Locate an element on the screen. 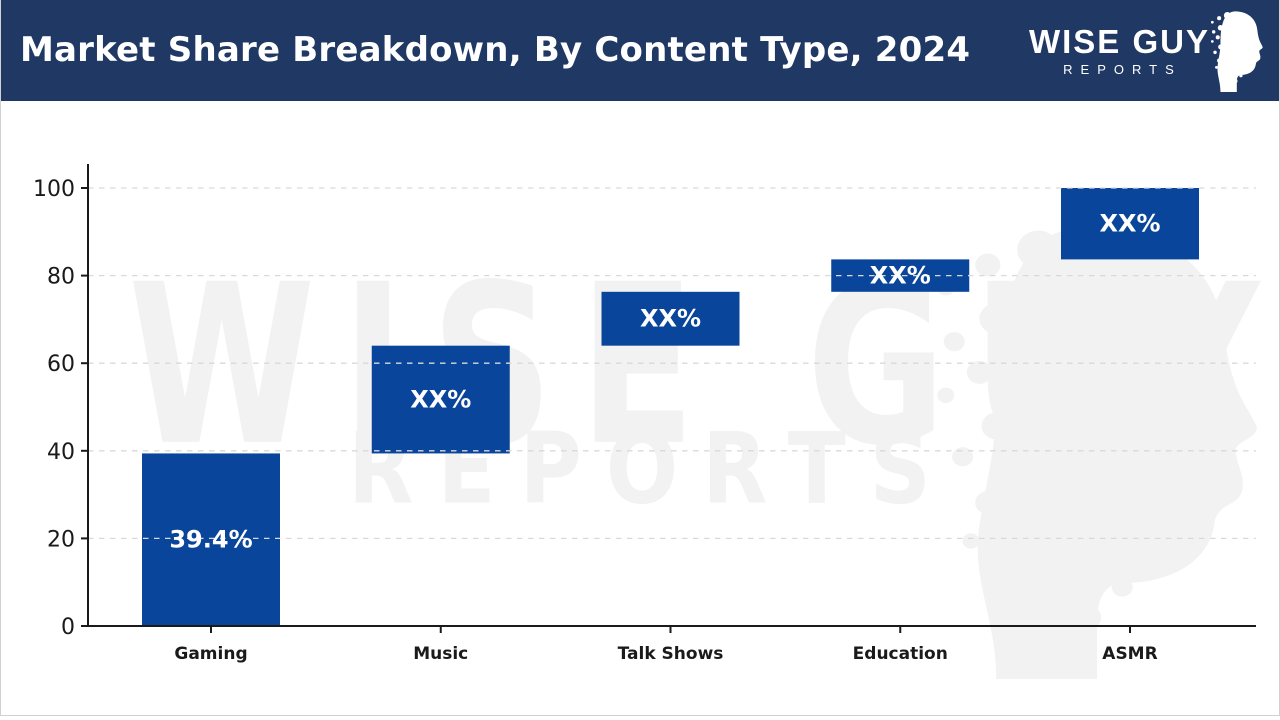 This screenshot has width=1280, height=720. x-tick-label-gaming: Gaming is located at coordinates (210, 654).